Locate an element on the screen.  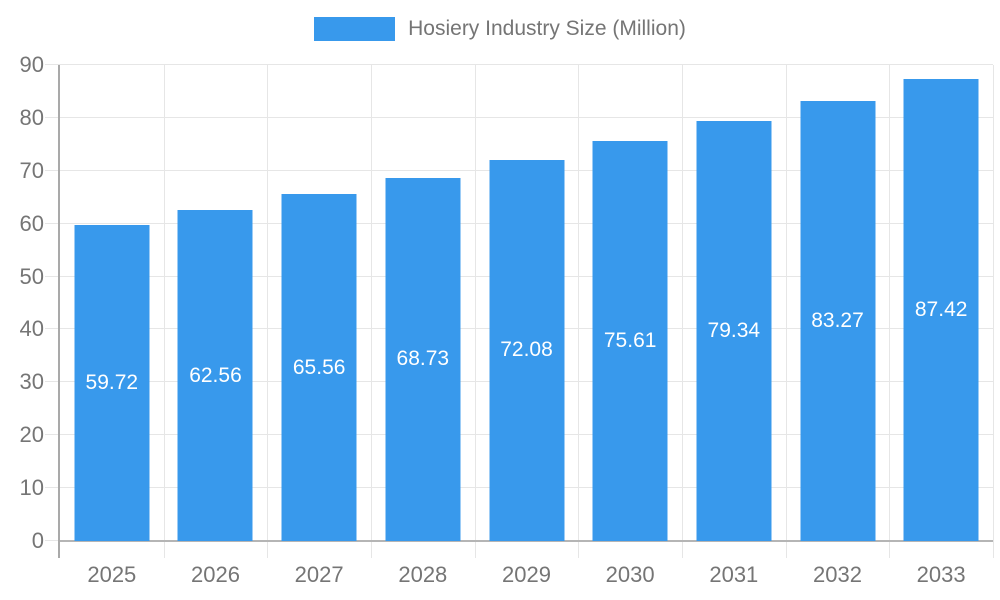
legend: Hosiery Industry Size (Million) is located at coordinates (500, 29).